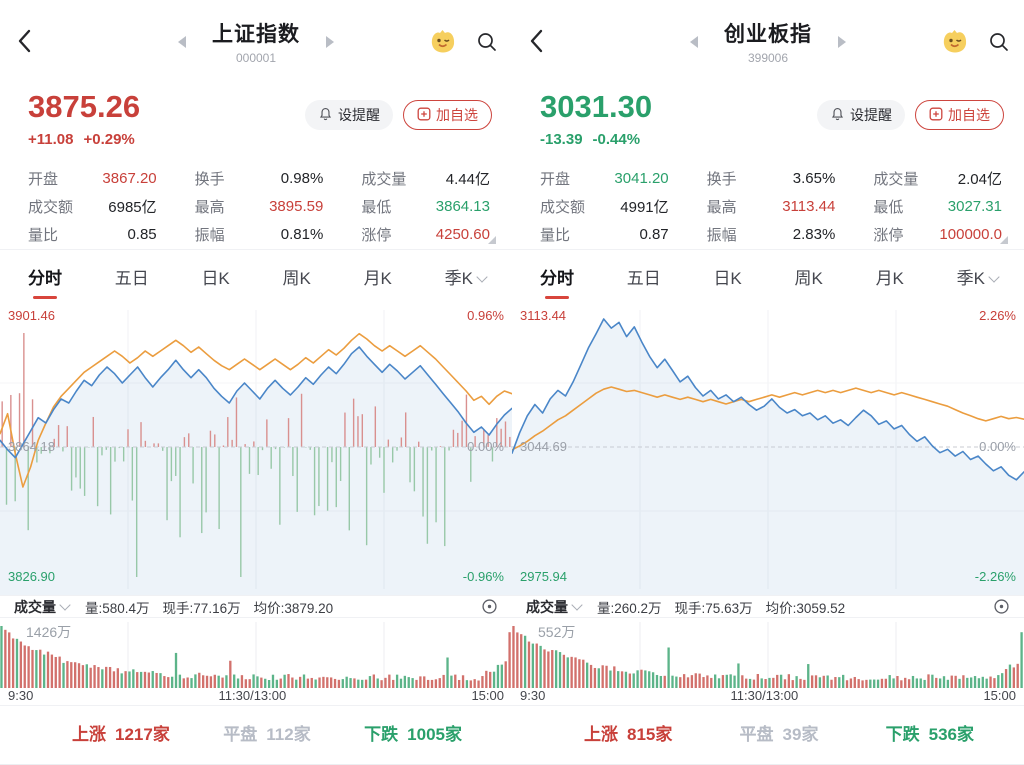 The image size is (1024, 765). I want to click on price-change: -13.39 -0.44%, so click(596, 139).